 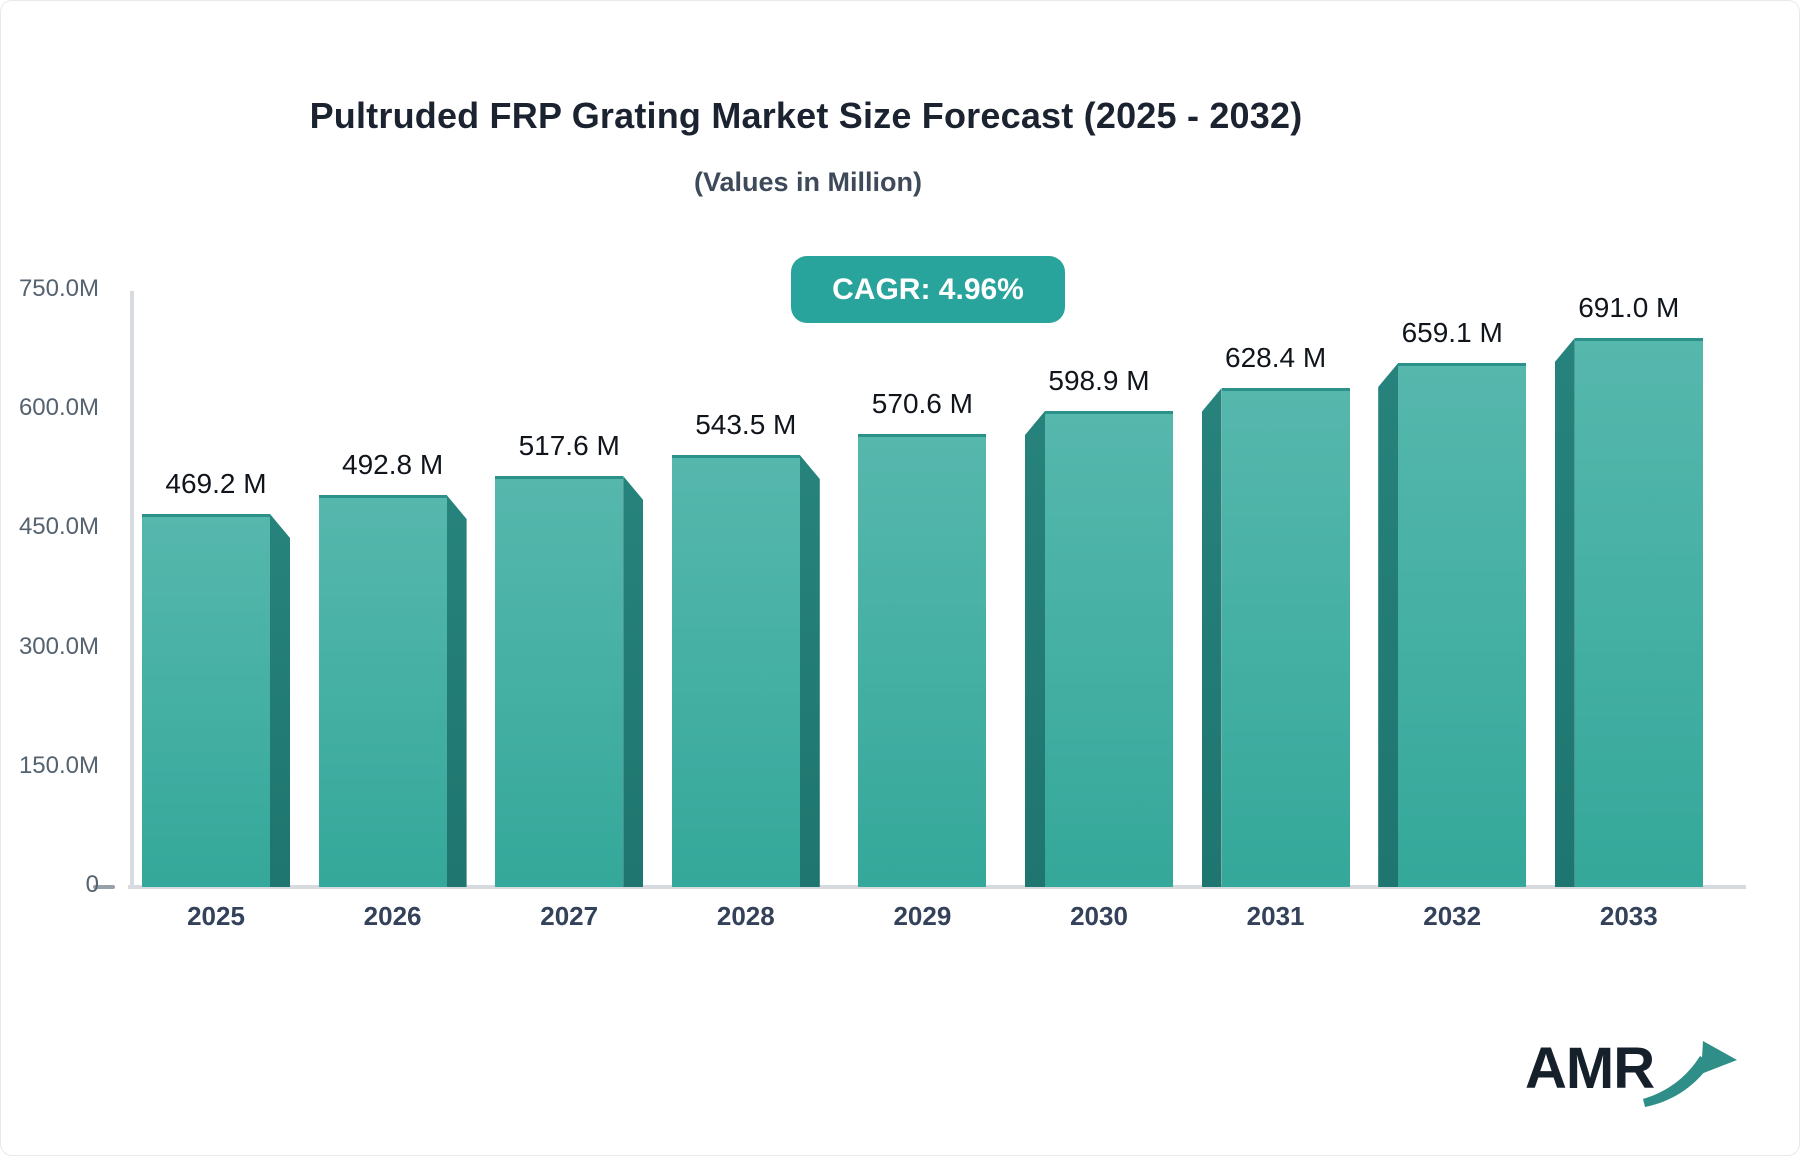 What do you see at coordinates (1590, 1068) in the screenshot?
I see `amr-logo-text: AMR` at bounding box center [1590, 1068].